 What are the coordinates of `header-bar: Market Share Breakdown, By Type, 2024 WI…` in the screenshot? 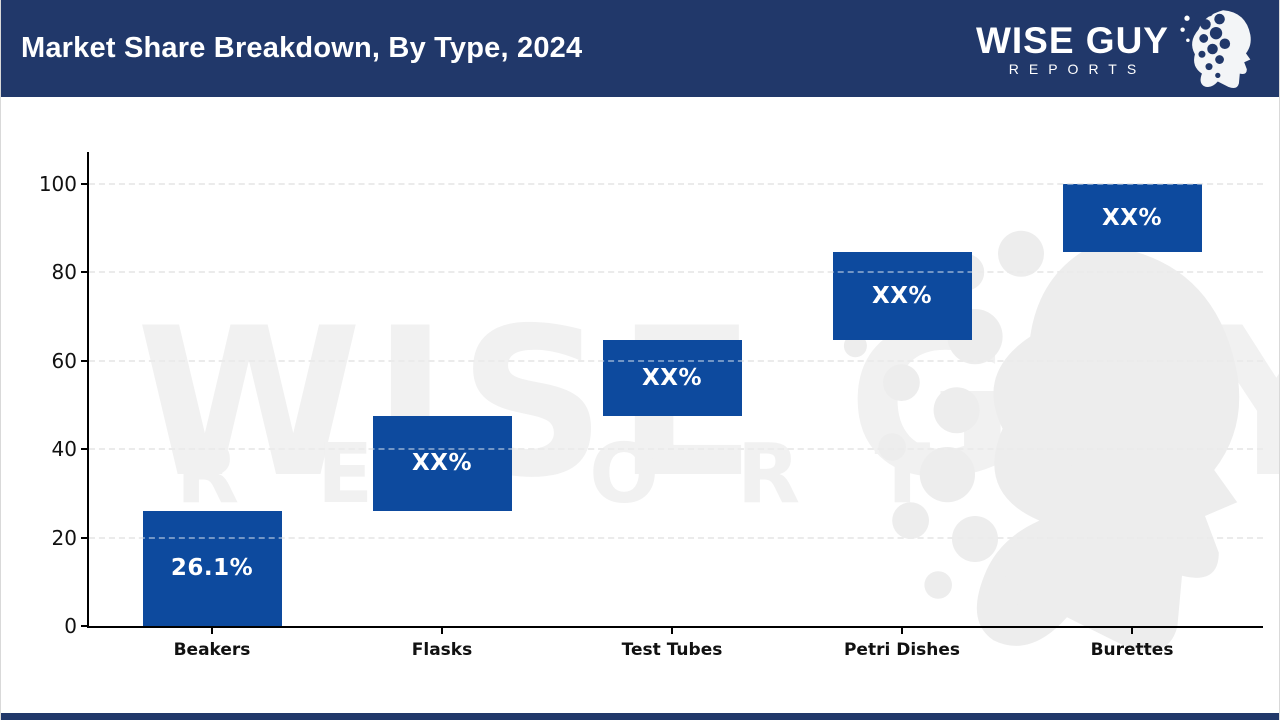 It's located at (640, 48).